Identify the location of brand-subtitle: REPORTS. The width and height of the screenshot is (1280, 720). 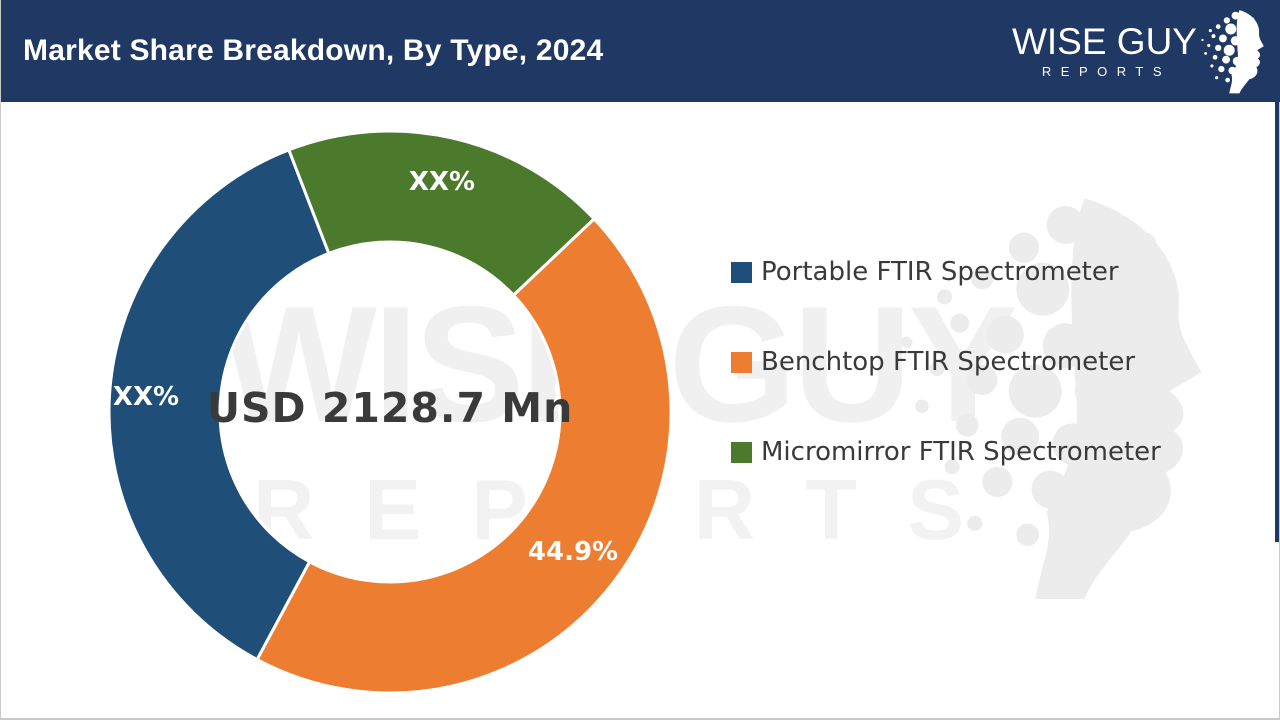
(1106, 71).